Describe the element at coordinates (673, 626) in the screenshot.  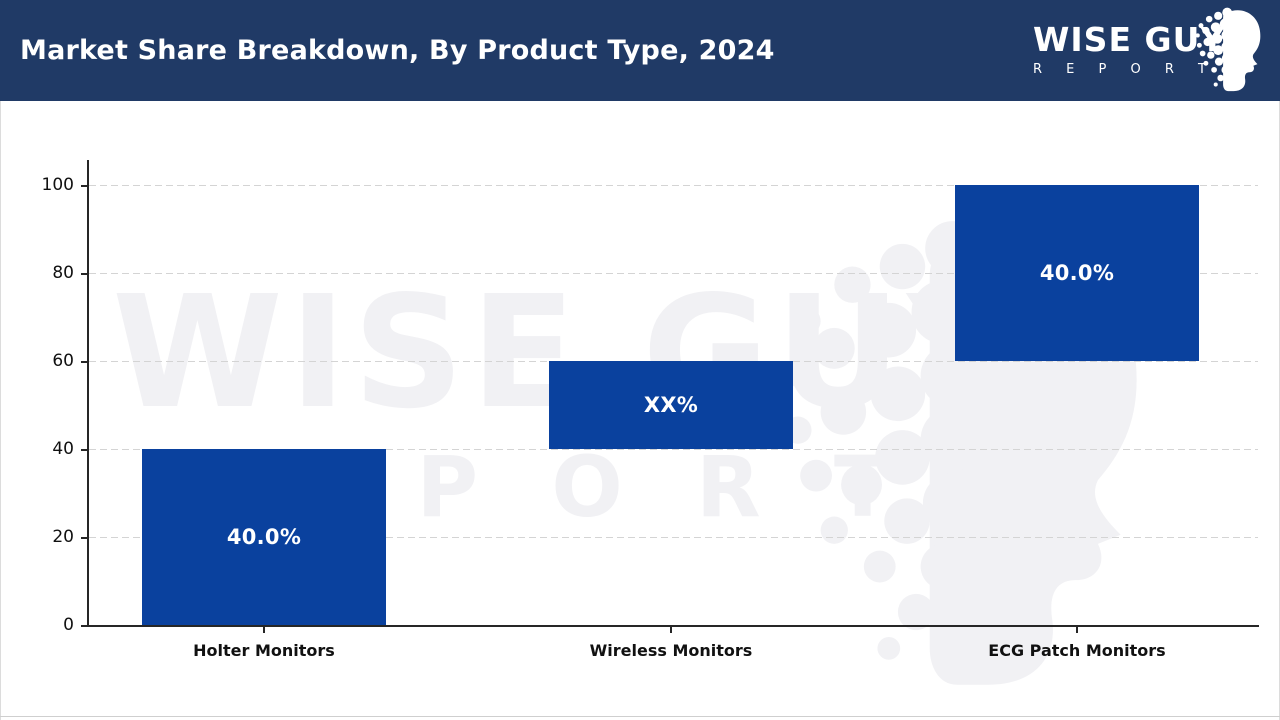
I see `x-axis-line` at that location.